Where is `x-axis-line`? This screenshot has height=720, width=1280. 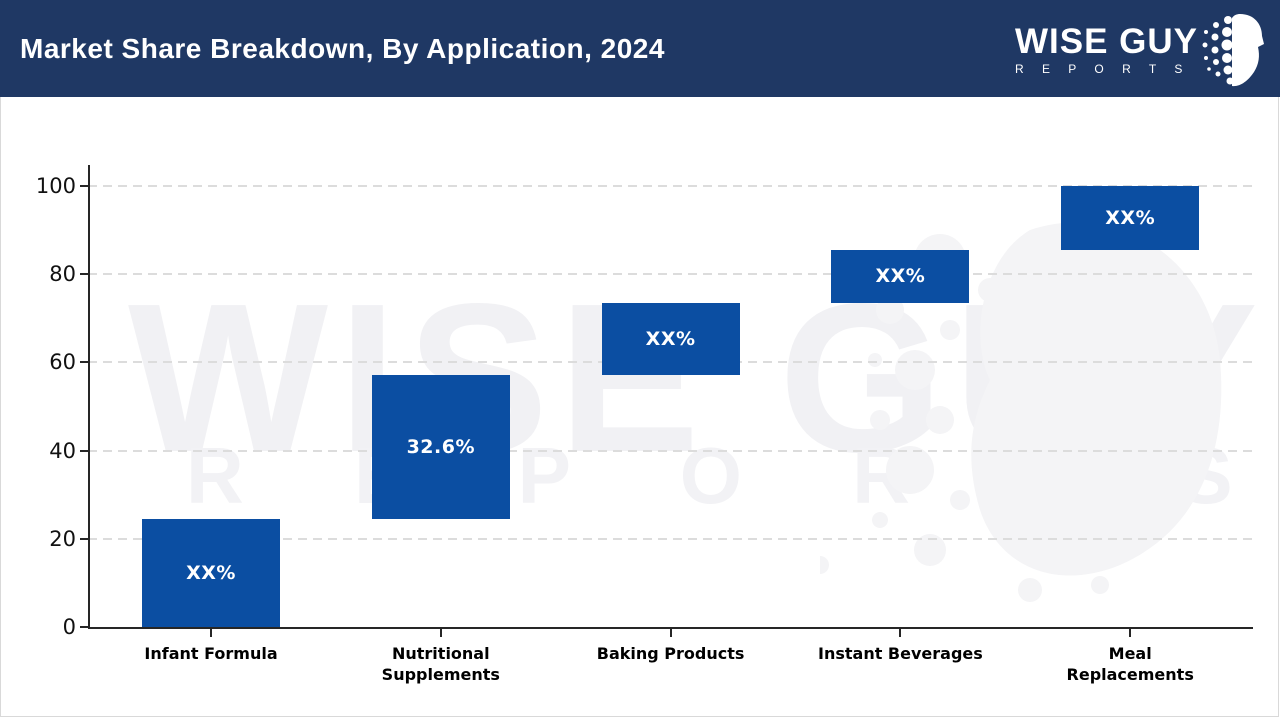 x-axis-line is located at coordinates (670, 628).